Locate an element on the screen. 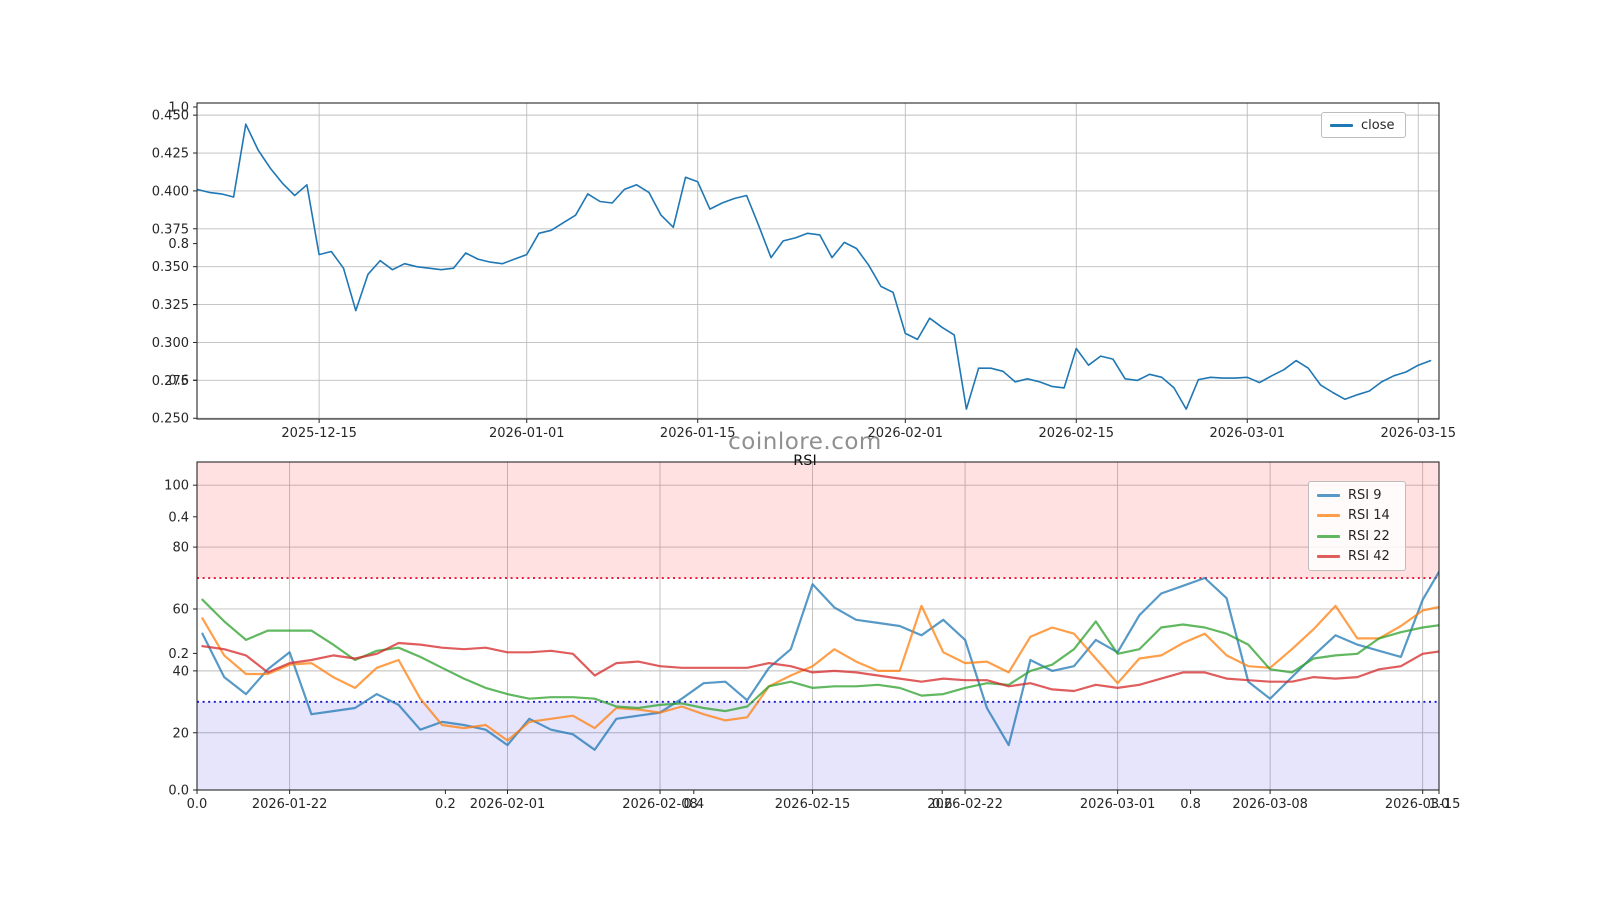  svg-text: 2026-02-22 is located at coordinates (965, 804).